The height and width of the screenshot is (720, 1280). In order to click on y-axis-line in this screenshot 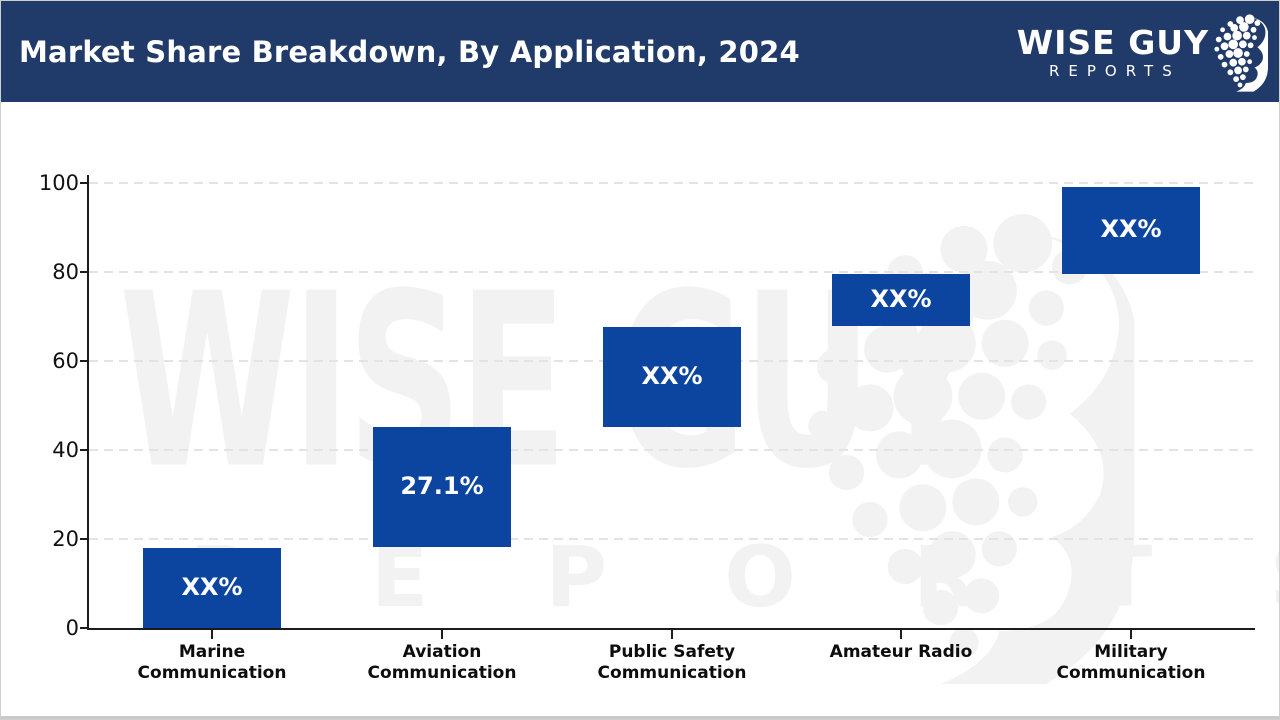, I will do `click(88, 402)`.